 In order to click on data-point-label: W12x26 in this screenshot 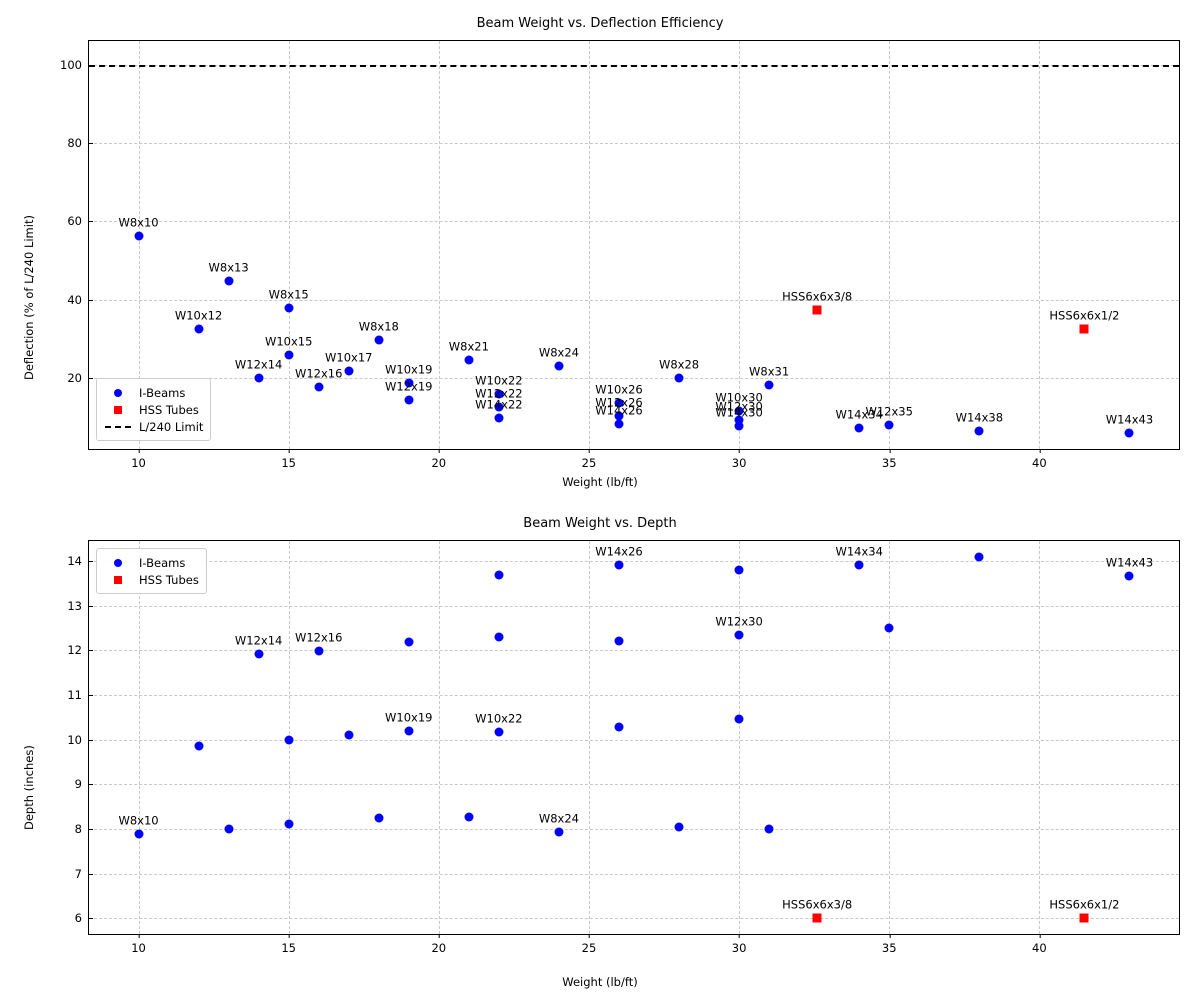, I will do `click(619, 402)`.